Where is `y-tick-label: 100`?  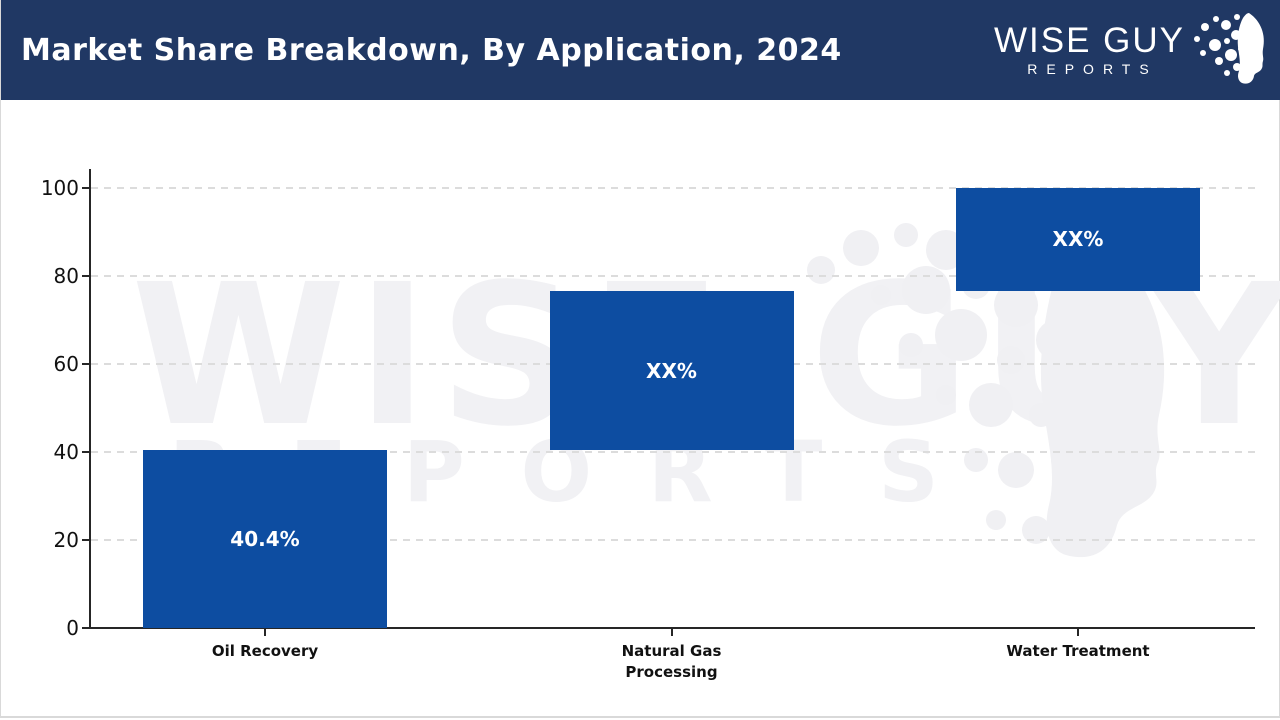 y-tick-label: 100 is located at coordinates (59, 187).